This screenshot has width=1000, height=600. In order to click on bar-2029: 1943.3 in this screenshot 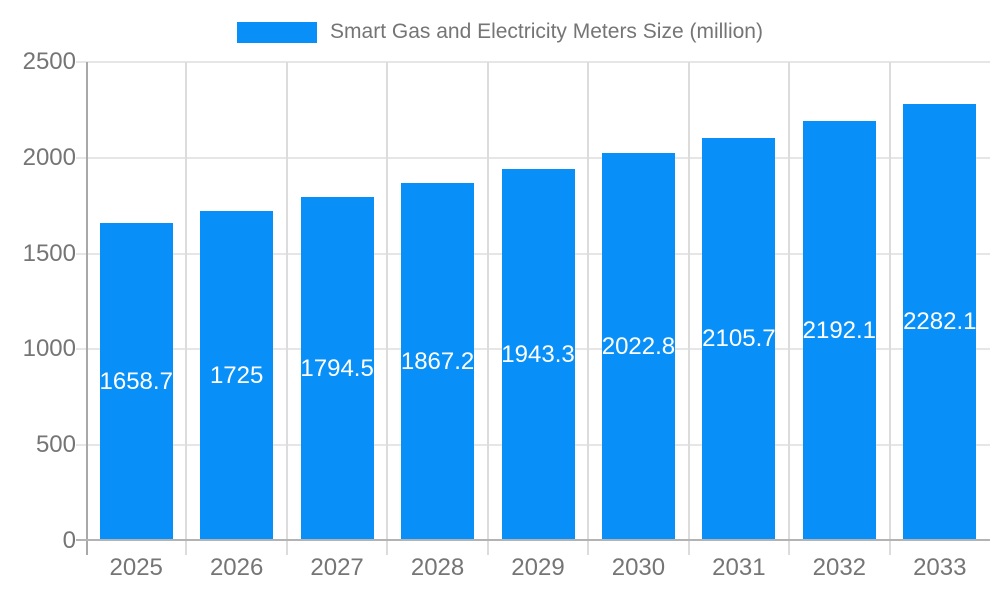, I will do `click(538, 354)`.